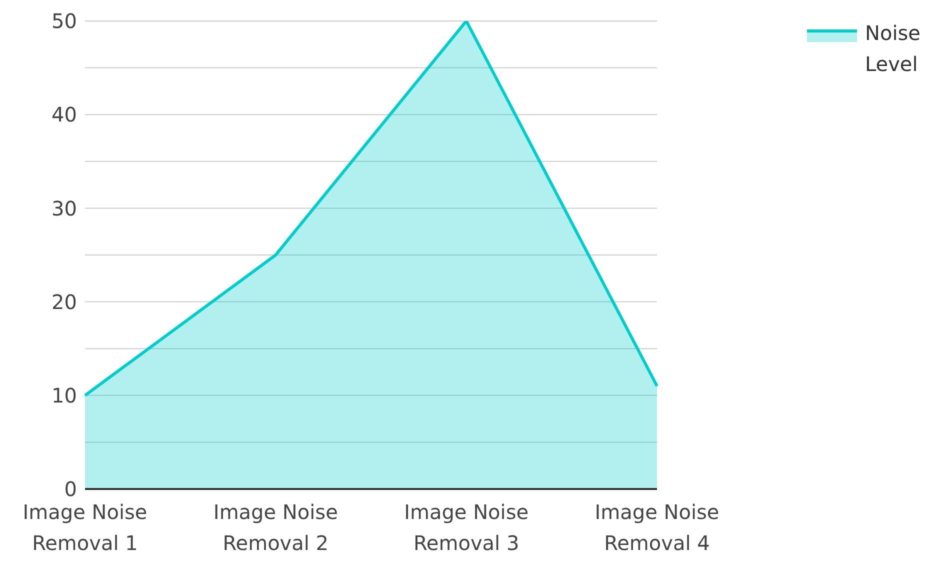 Image resolution: width=937 pixels, height=561 pixels. Describe the element at coordinates (85, 527) in the screenshot. I see `x-tick-label: Image Noise Removal 1` at that location.